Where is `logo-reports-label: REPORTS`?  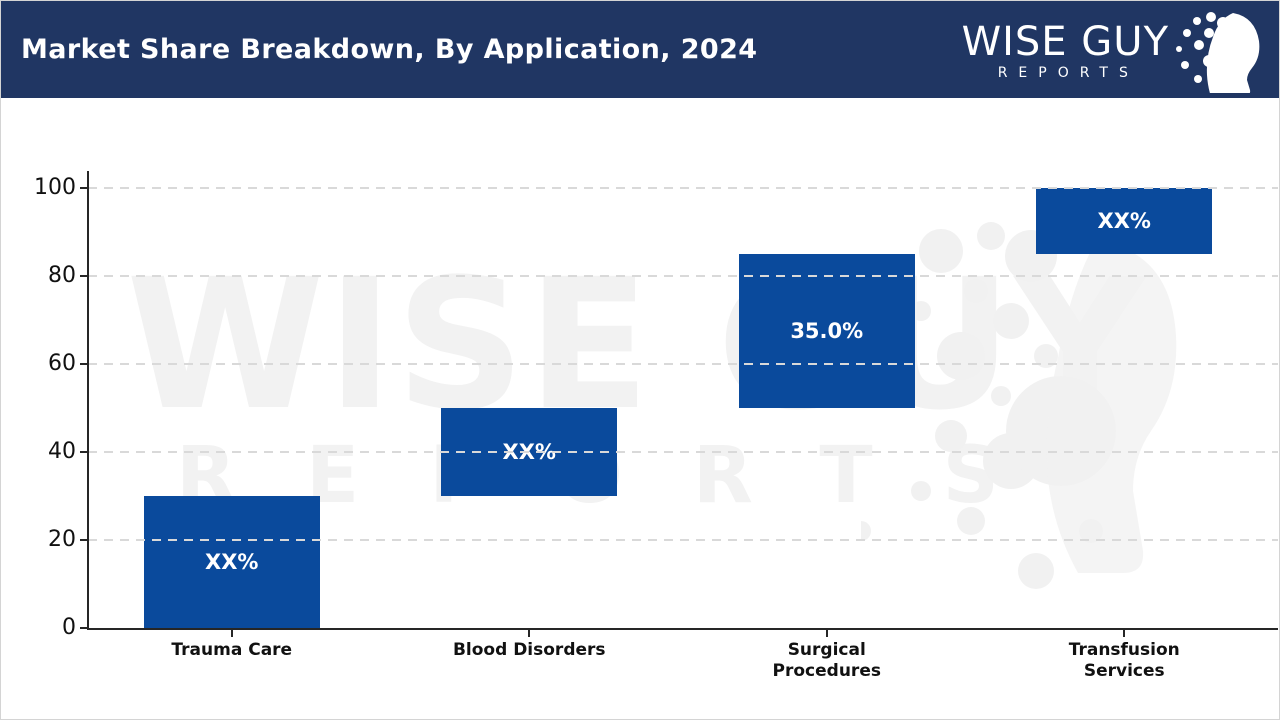
logo-reports-label: REPORTS is located at coordinates (1068, 72).